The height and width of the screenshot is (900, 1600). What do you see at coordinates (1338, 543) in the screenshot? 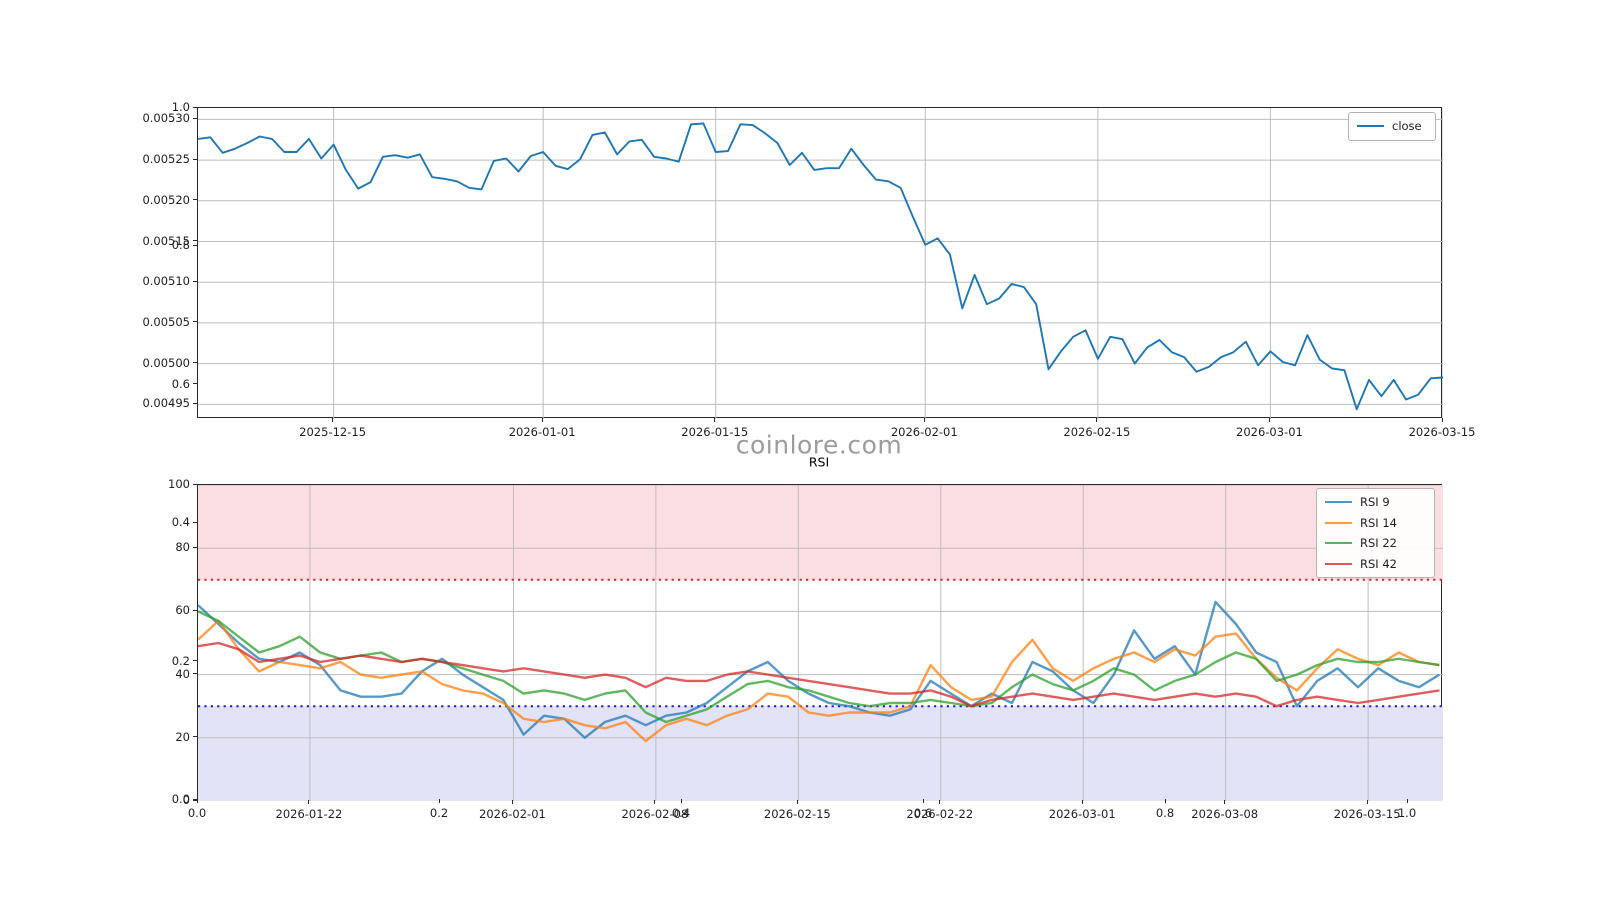
I see `rsi22-line-swatch` at bounding box center [1338, 543].